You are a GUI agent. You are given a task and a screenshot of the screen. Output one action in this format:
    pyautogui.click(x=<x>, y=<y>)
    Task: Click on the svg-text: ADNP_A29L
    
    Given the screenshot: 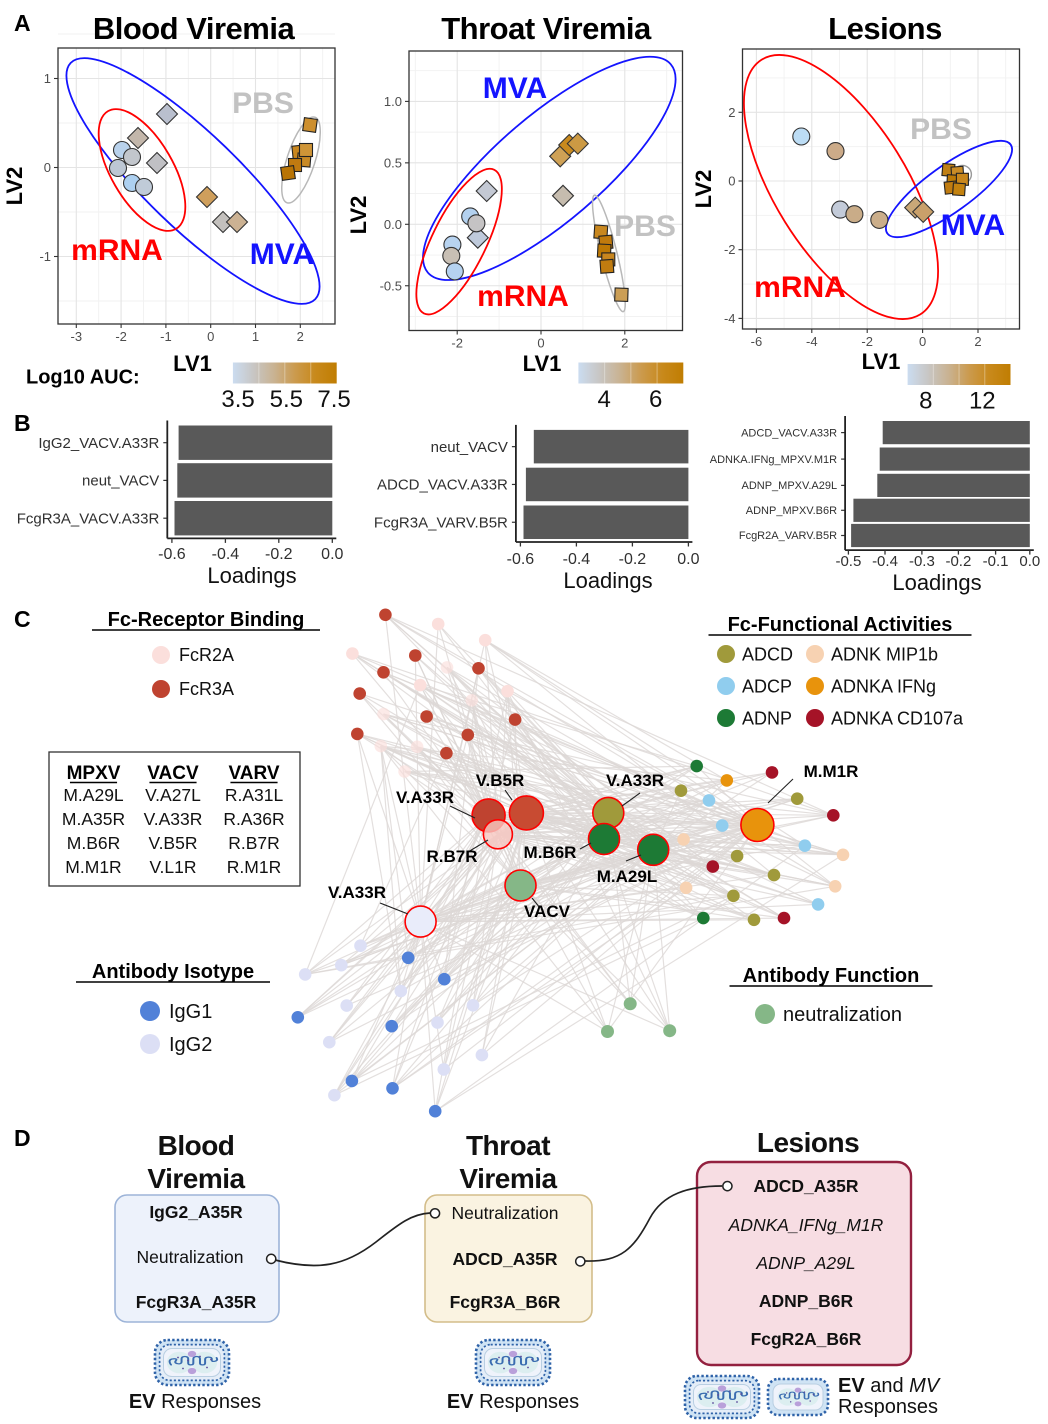 What is the action you would take?
    pyautogui.click(x=805, y=1263)
    